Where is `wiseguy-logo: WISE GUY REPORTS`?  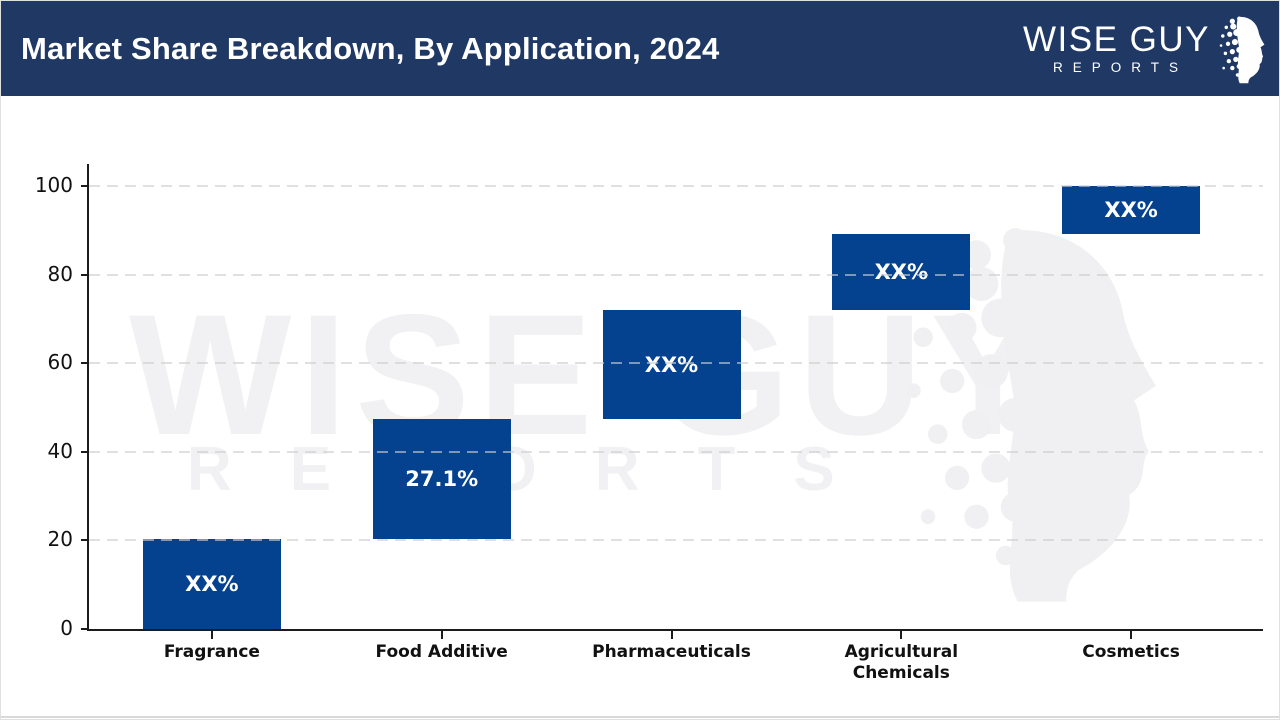
wiseguy-logo: WISE GUY REPORTS is located at coordinates (1145, 49).